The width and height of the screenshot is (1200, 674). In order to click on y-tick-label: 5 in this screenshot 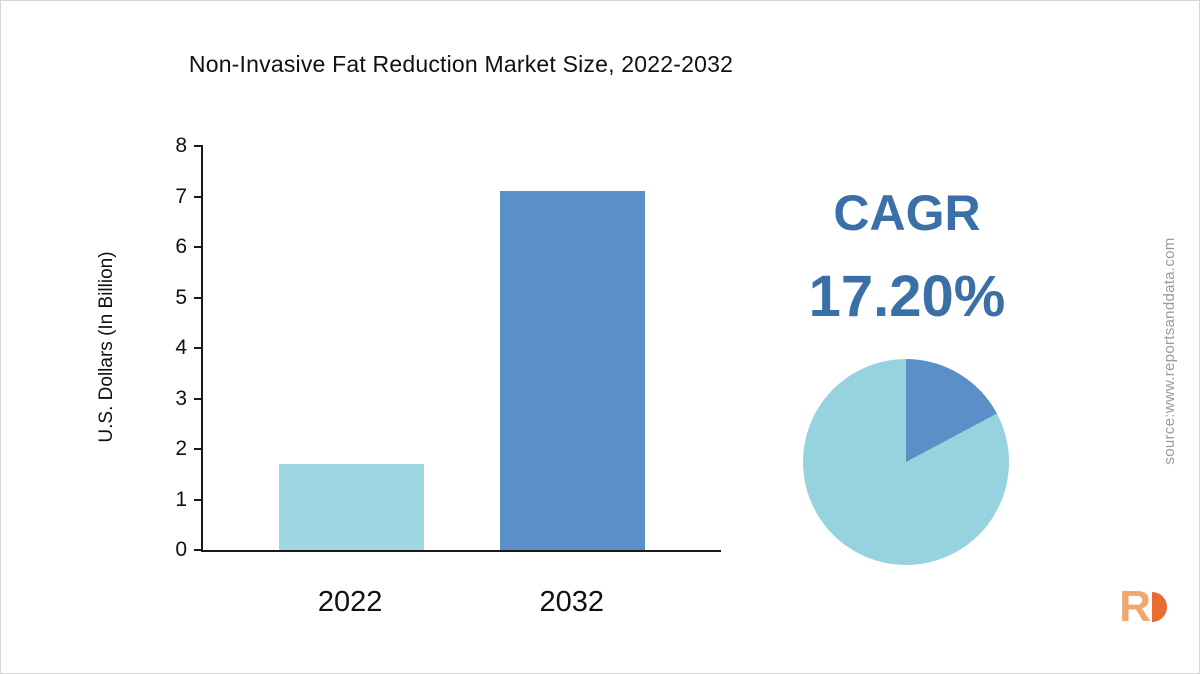, I will do `click(181, 297)`.